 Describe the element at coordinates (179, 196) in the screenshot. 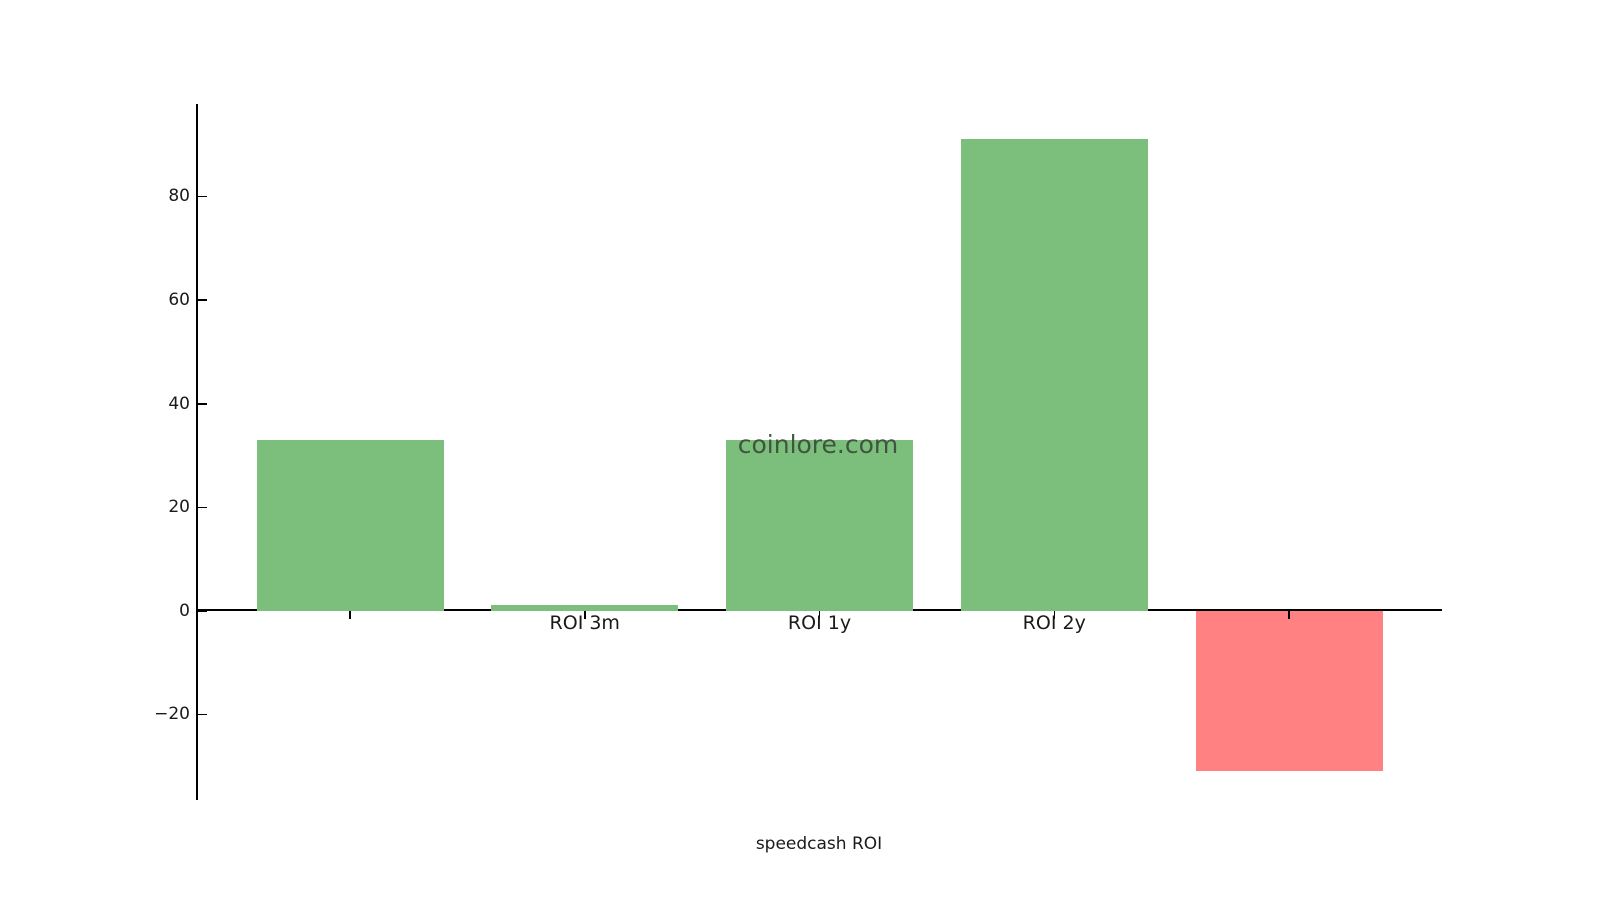

I see `y-tick-label: 80` at that location.